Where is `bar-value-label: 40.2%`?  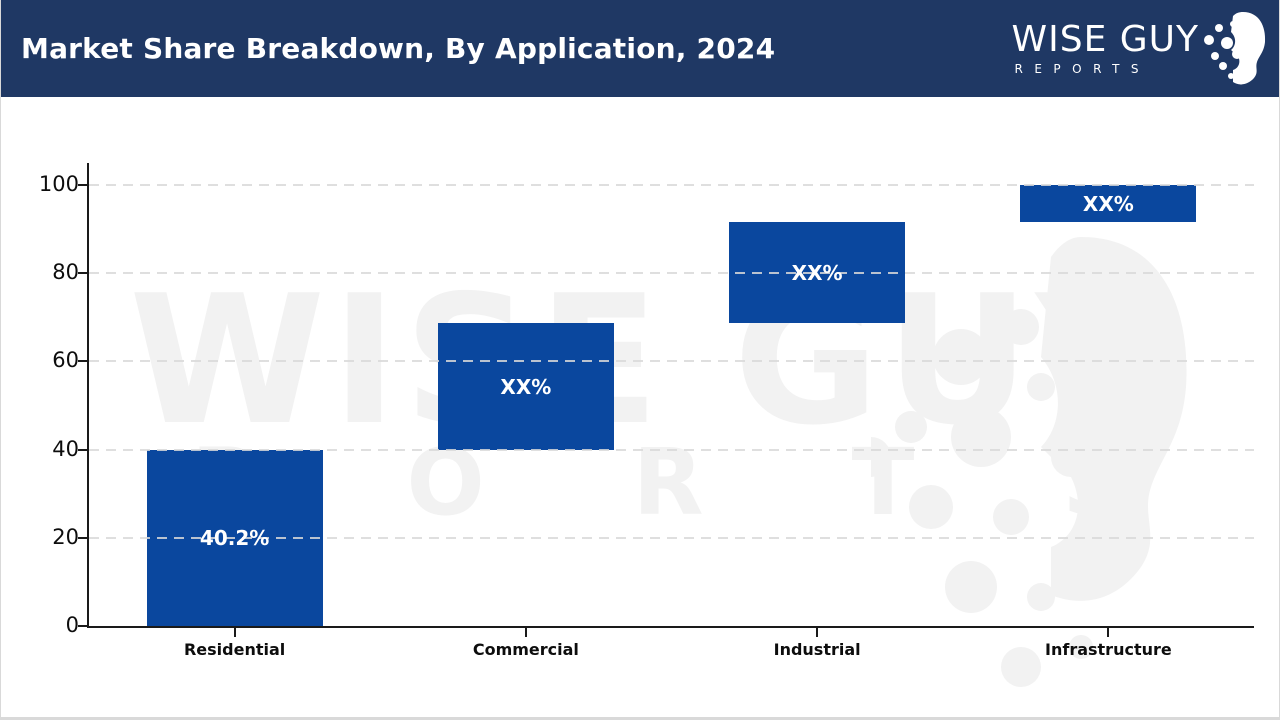
bar-value-label: 40.2% is located at coordinates (234, 537).